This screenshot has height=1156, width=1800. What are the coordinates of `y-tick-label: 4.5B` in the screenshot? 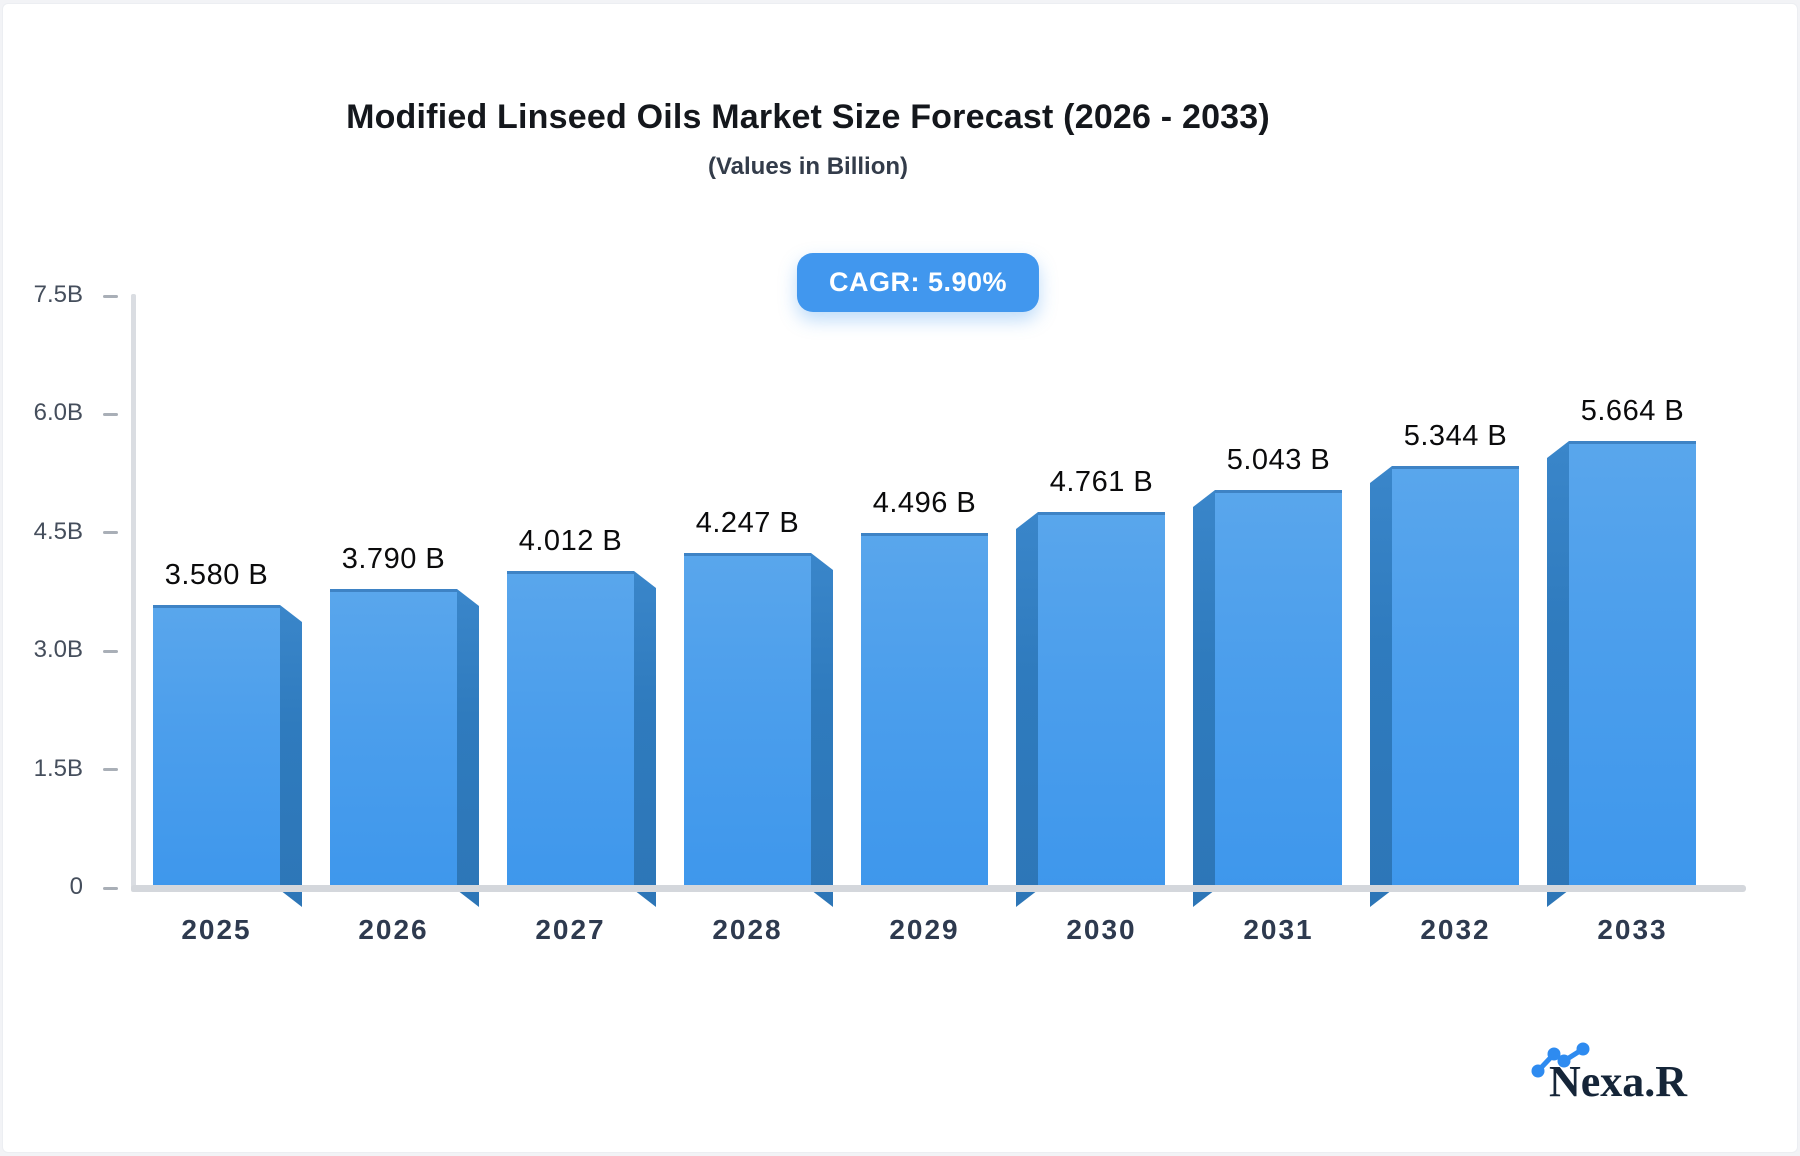 It's located at (58, 531).